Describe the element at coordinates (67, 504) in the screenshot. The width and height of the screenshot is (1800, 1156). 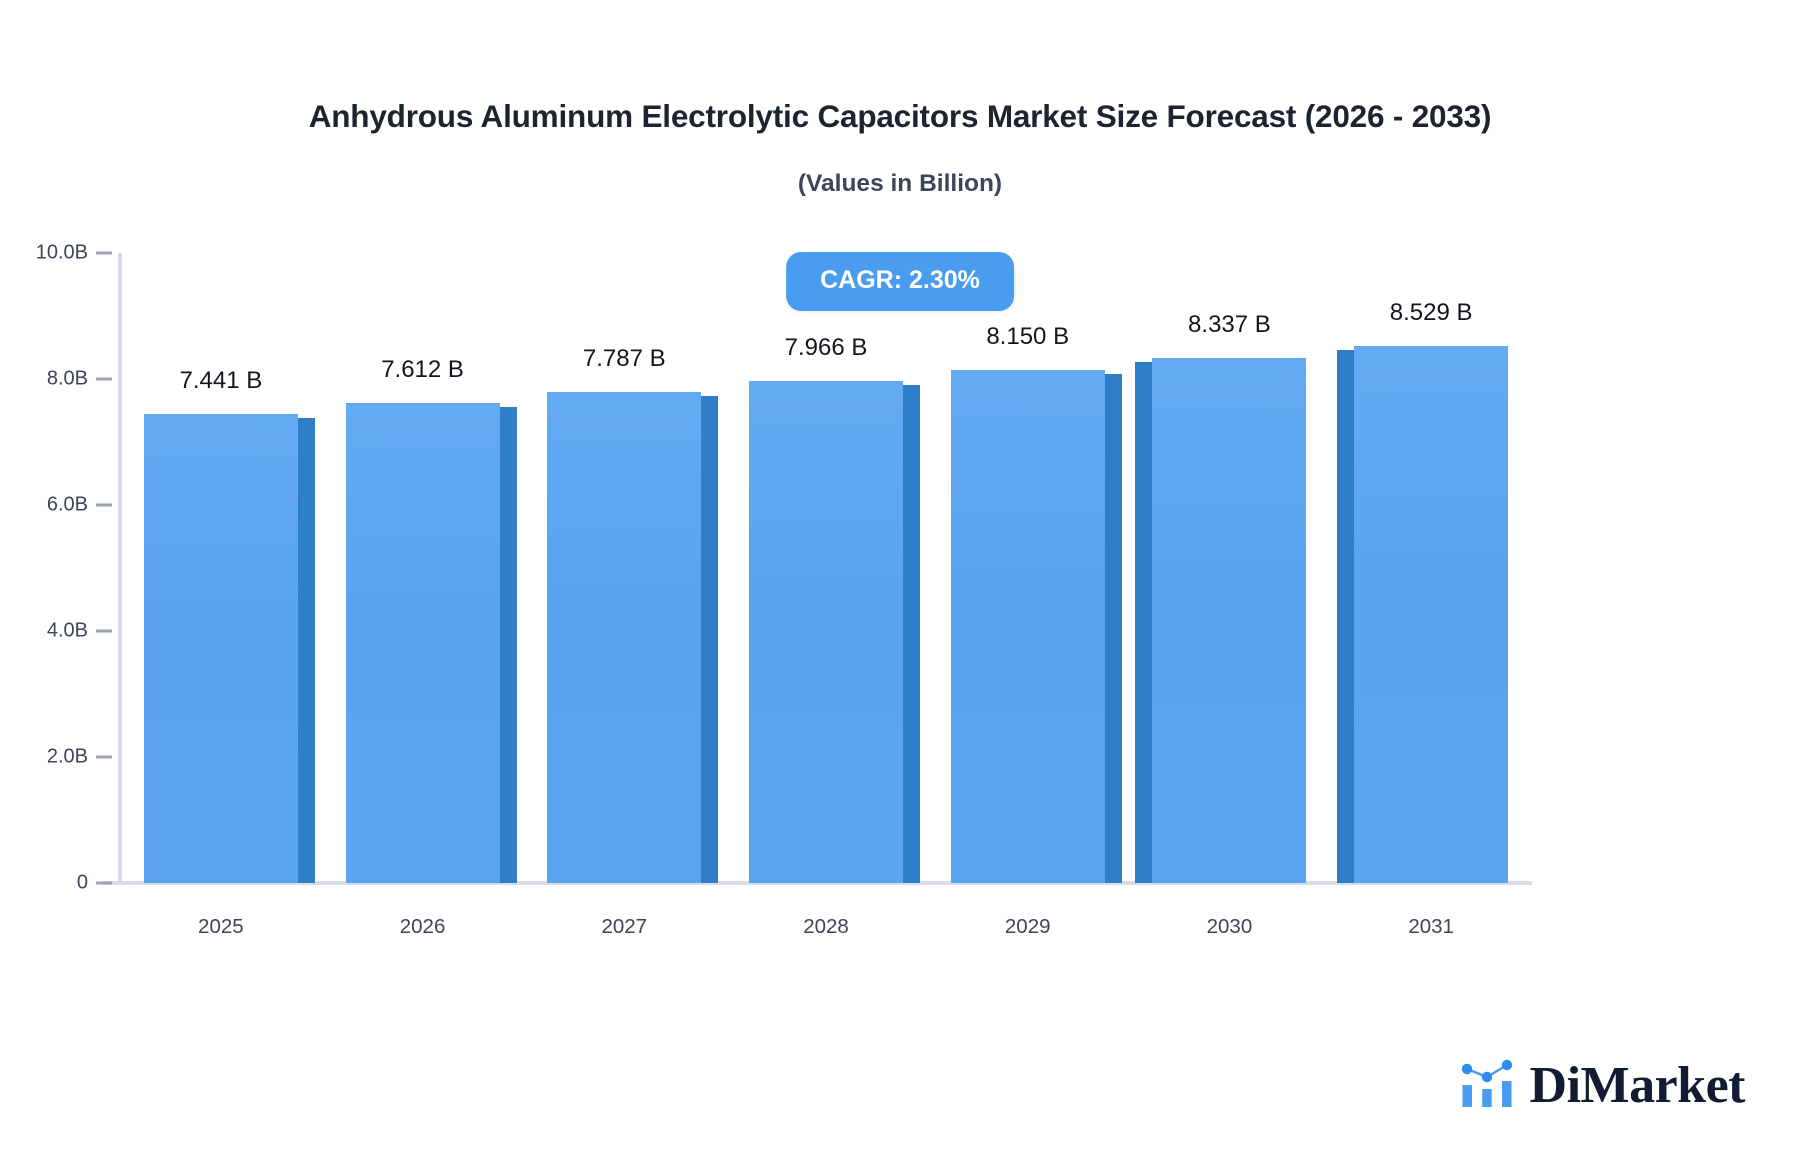
I see `y-tick-label: 6.0B` at that location.